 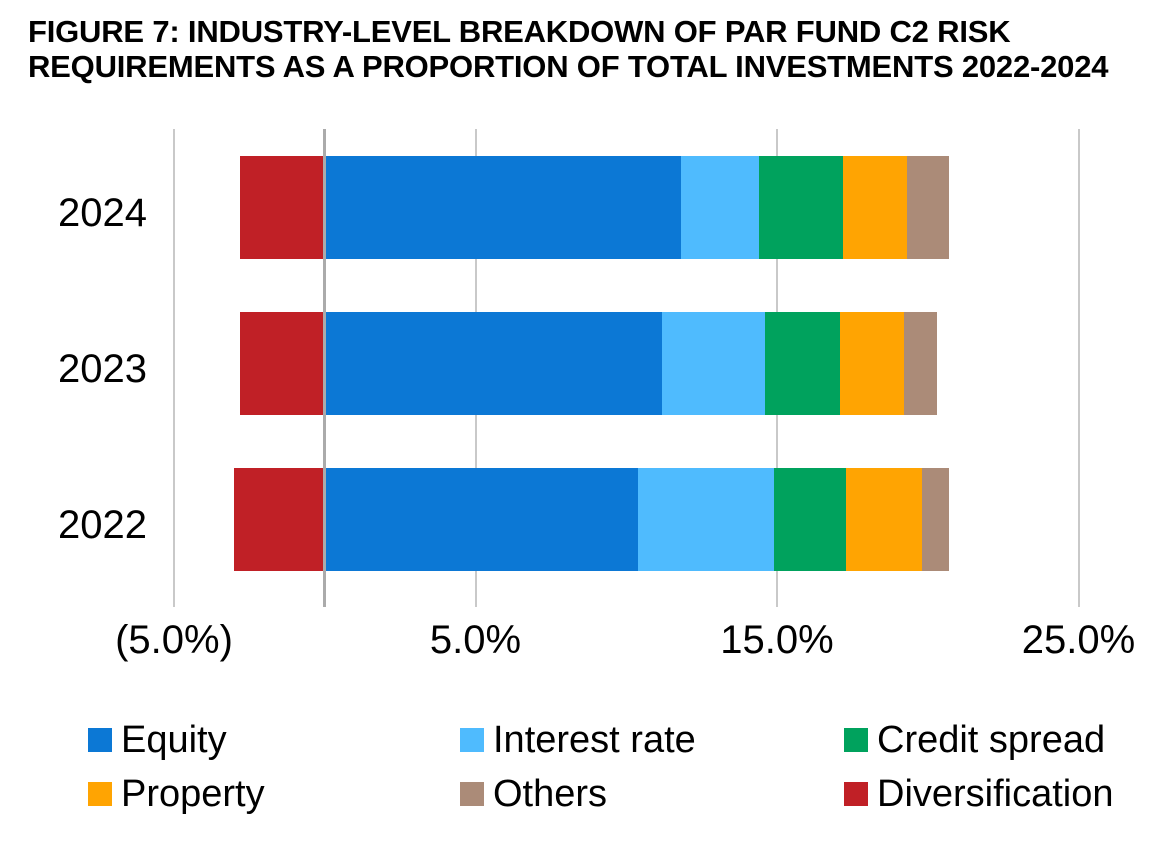 What do you see at coordinates (884, 519) in the screenshot?
I see `segment-2022-property` at bounding box center [884, 519].